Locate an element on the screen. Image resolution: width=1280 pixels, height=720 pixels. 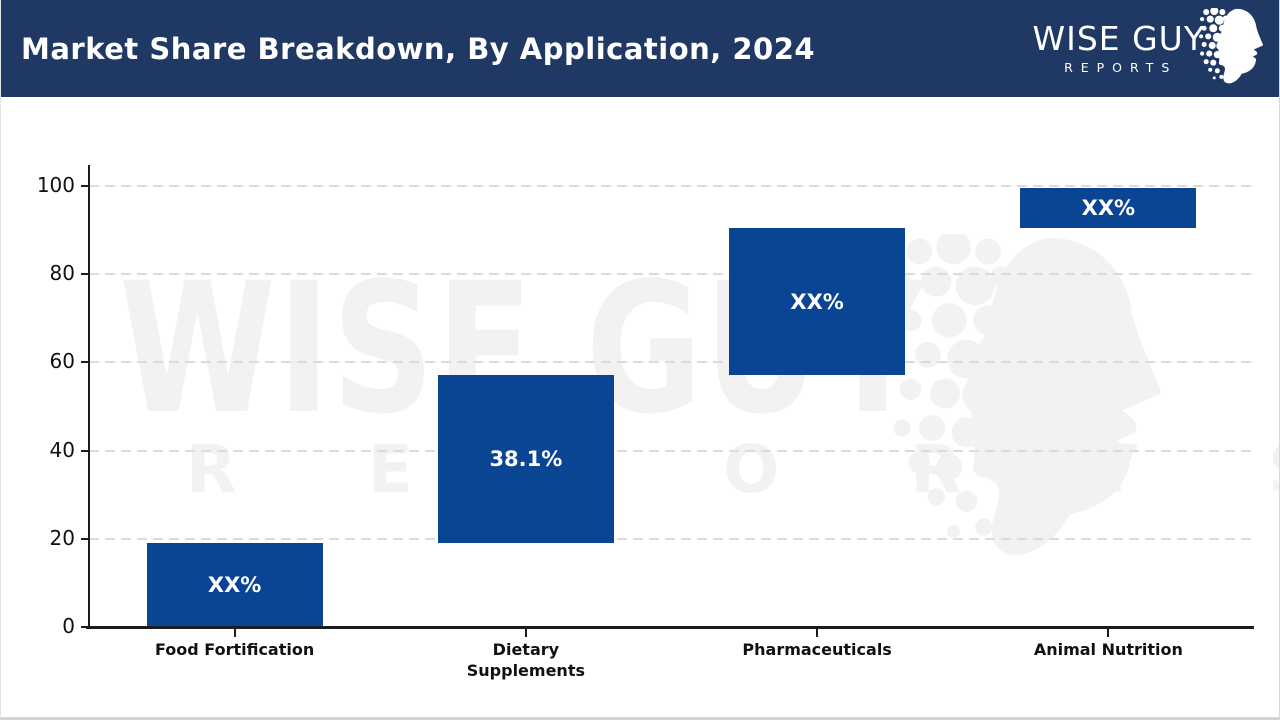
y-tick-label: 60 is located at coordinates (62, 361).